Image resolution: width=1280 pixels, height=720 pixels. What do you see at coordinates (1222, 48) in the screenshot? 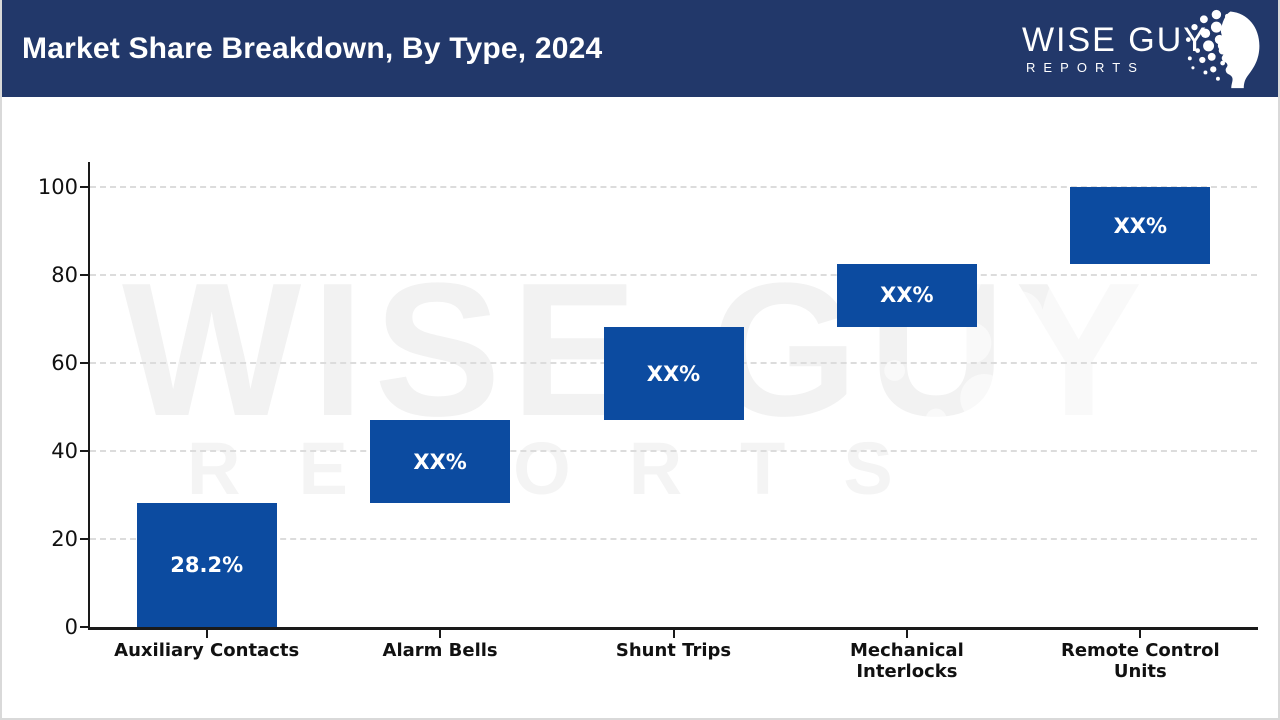
I see `dotted-head-icon` at bounding box center [1222, 48].